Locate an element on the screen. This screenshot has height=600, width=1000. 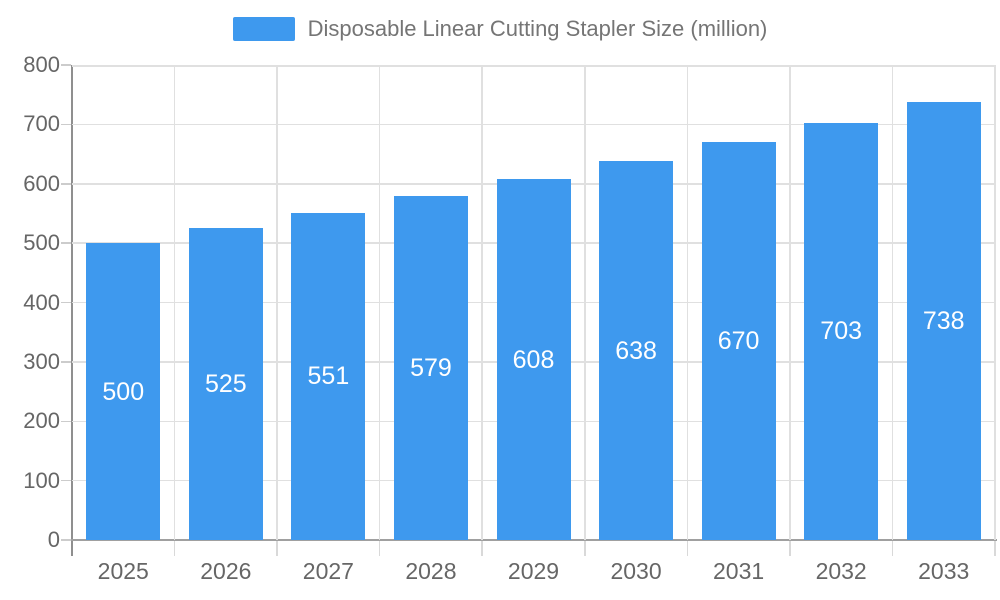
bar-2029: 608 is located at coordinates (533, 359).